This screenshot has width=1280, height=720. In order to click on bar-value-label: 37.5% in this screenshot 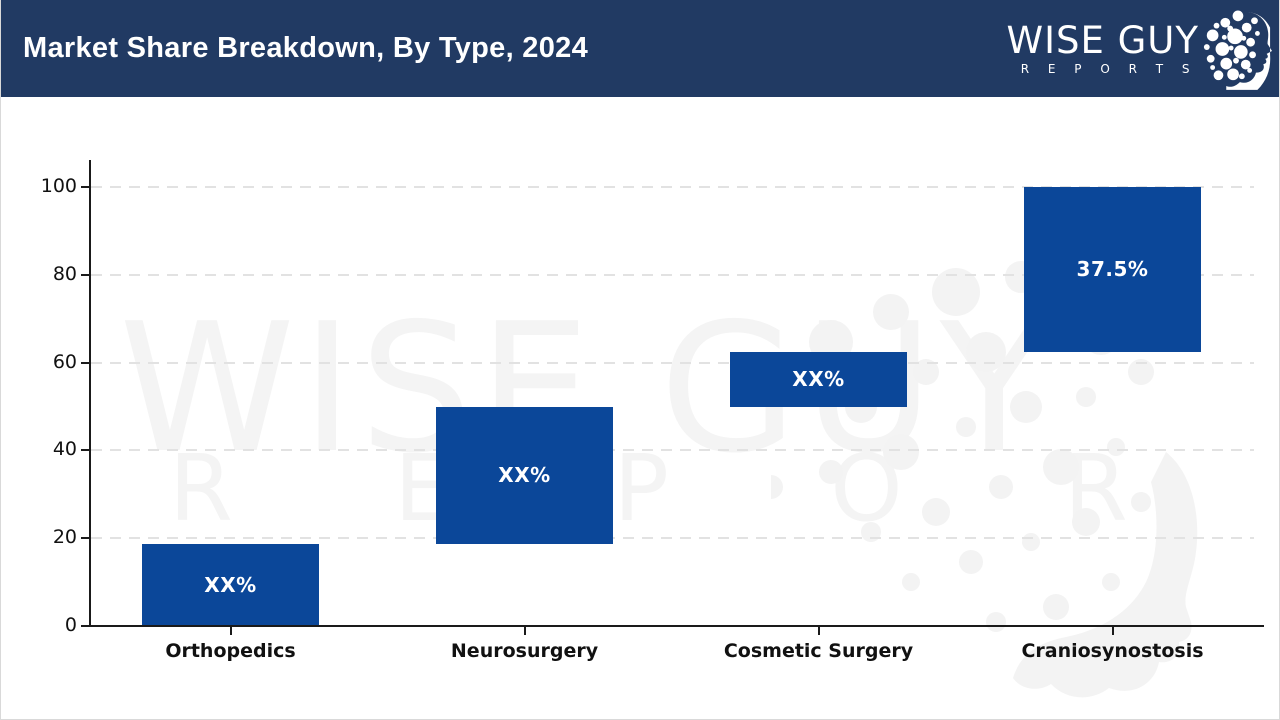, I will do `click(1112, 269)`.